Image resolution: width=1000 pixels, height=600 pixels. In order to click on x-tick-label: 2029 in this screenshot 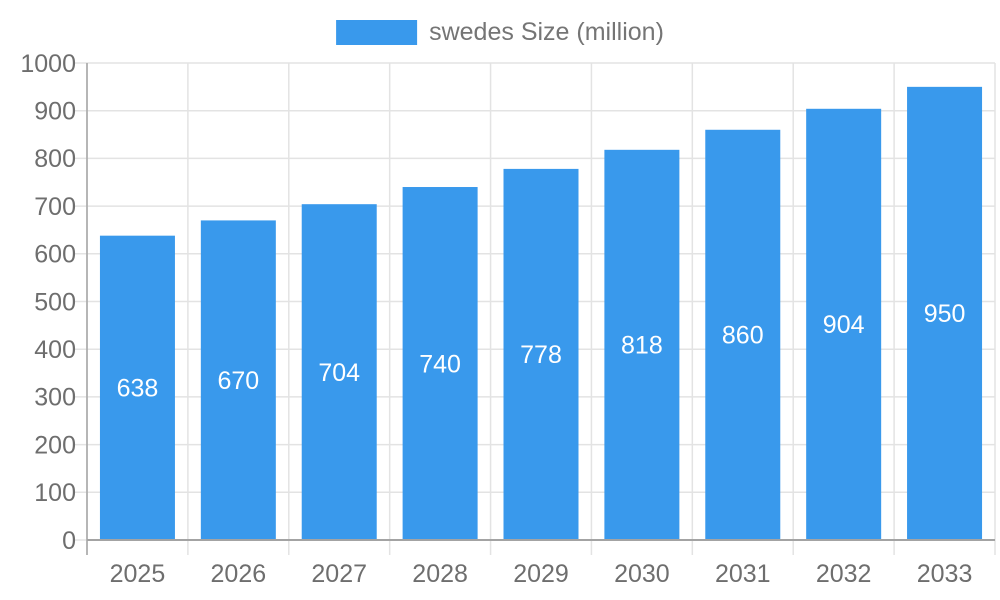, I will do `click(541, 574)`.